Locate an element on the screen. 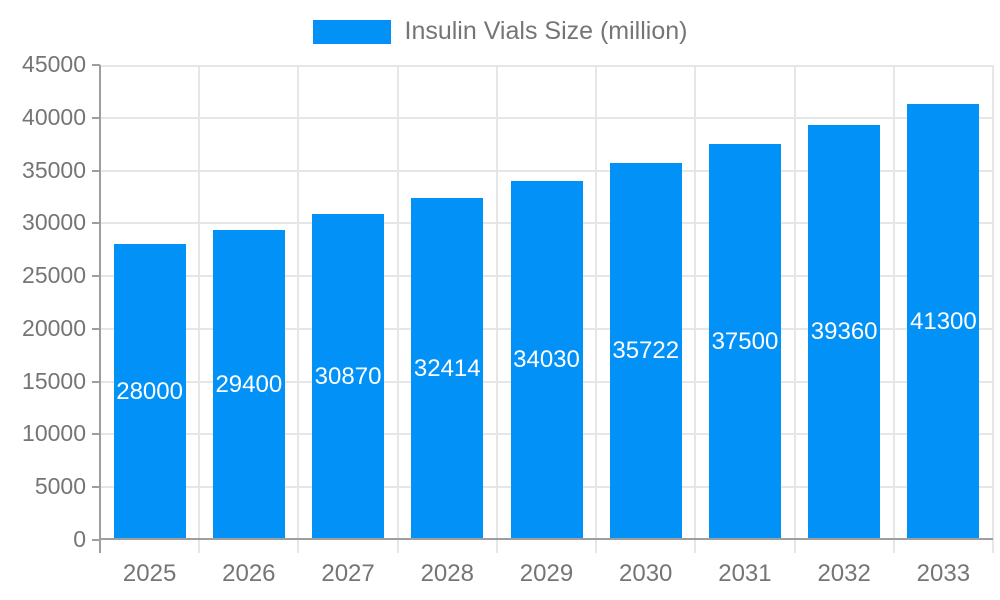 The height and width of the screenshot is (600, 1000). x-tick-label: 2026 is located at coordinates (249, 573).